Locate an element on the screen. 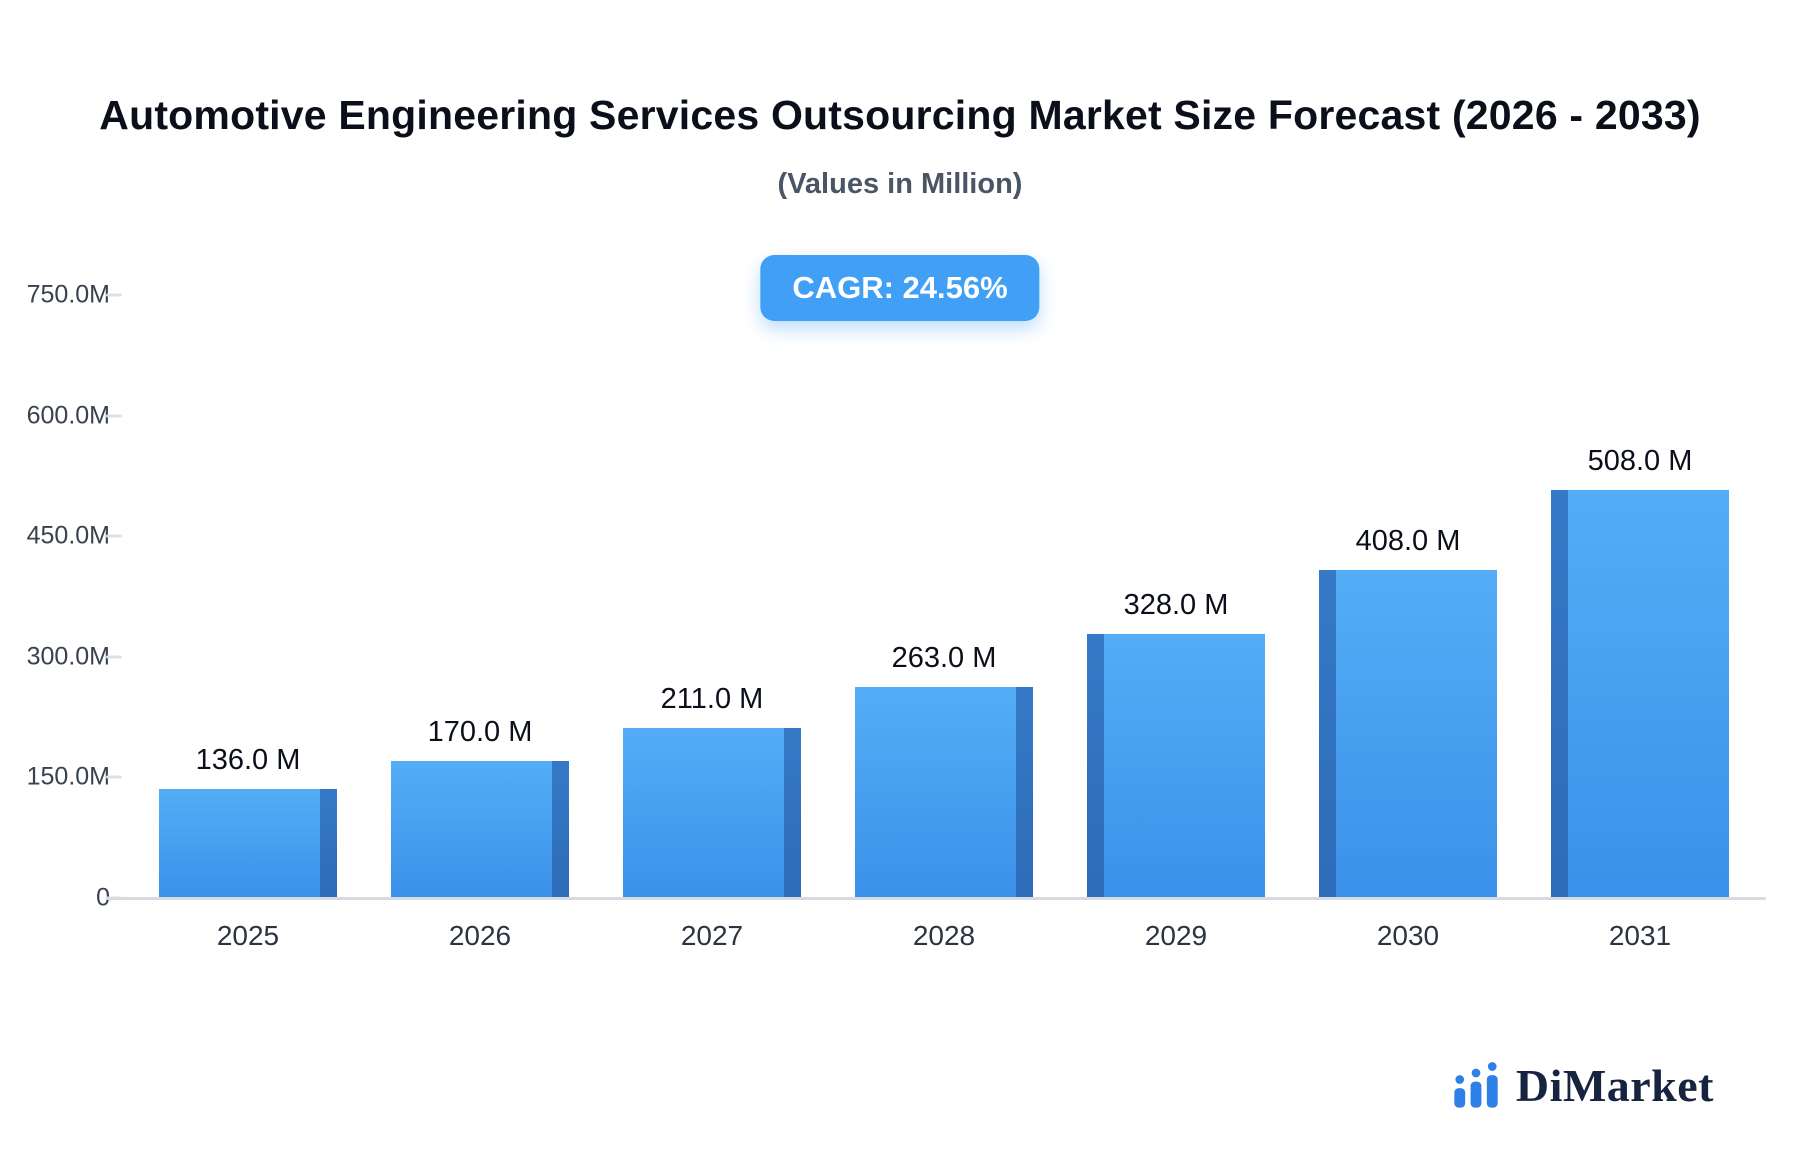  x-axis-label: 2030 is located at coordinates (1408, 935).